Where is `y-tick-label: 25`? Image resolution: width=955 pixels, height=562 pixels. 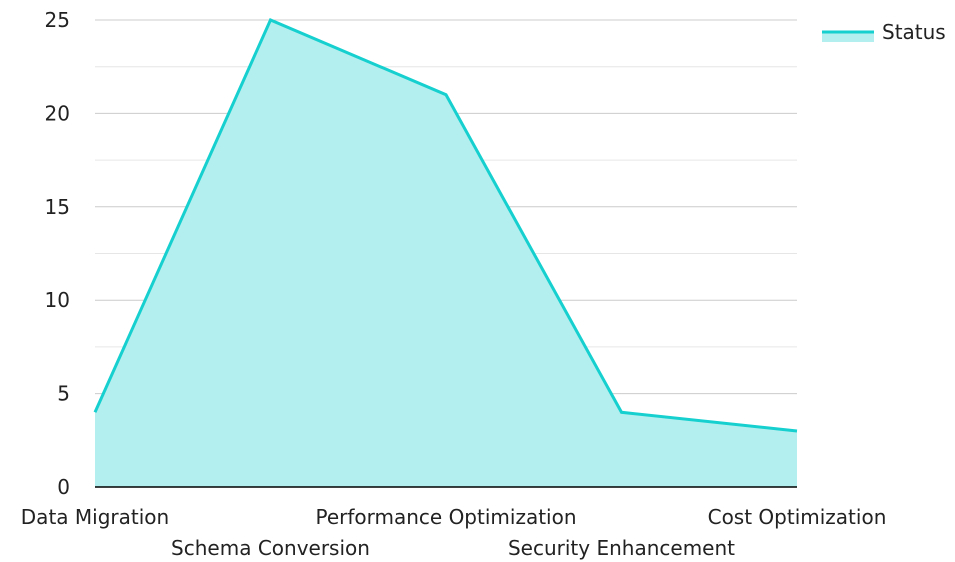
y-tick-label: 25 is located at coordinates (57, 20).